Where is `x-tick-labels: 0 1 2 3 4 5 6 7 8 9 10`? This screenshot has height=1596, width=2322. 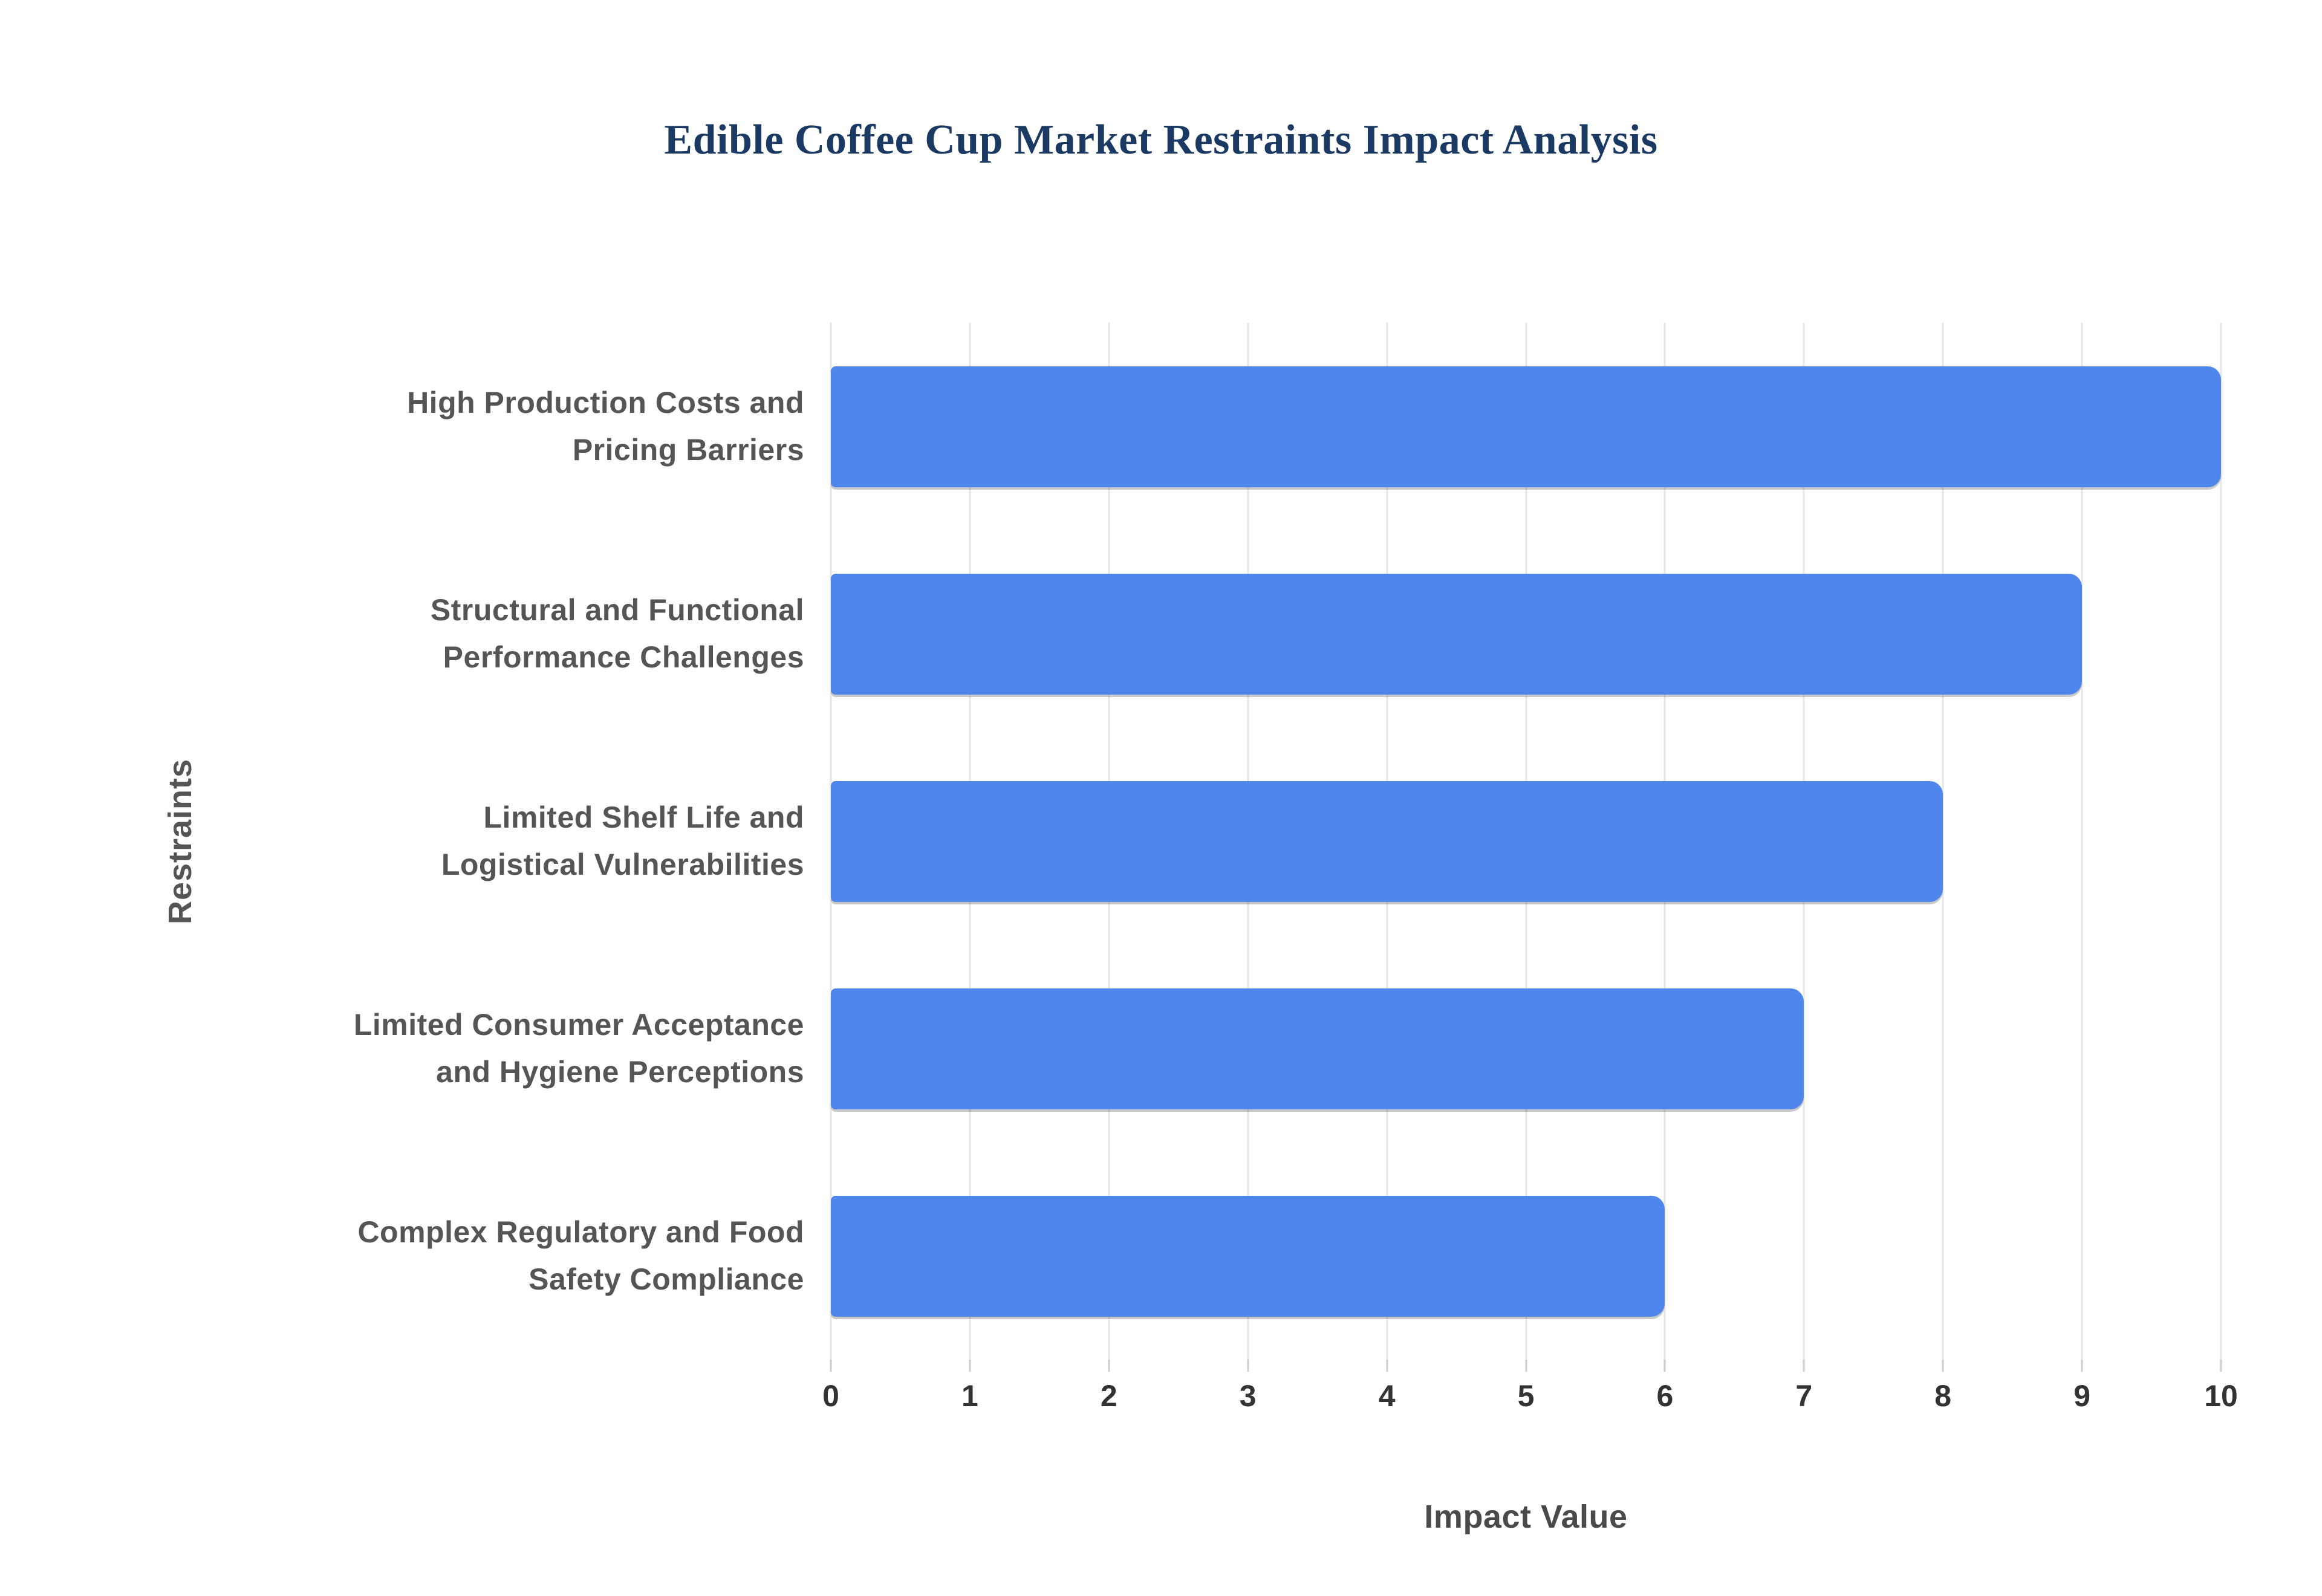 x-tick-labels: 0 1 2 3 4 5 6 7 8 9 10 is located at coordinates (1530, 1397).